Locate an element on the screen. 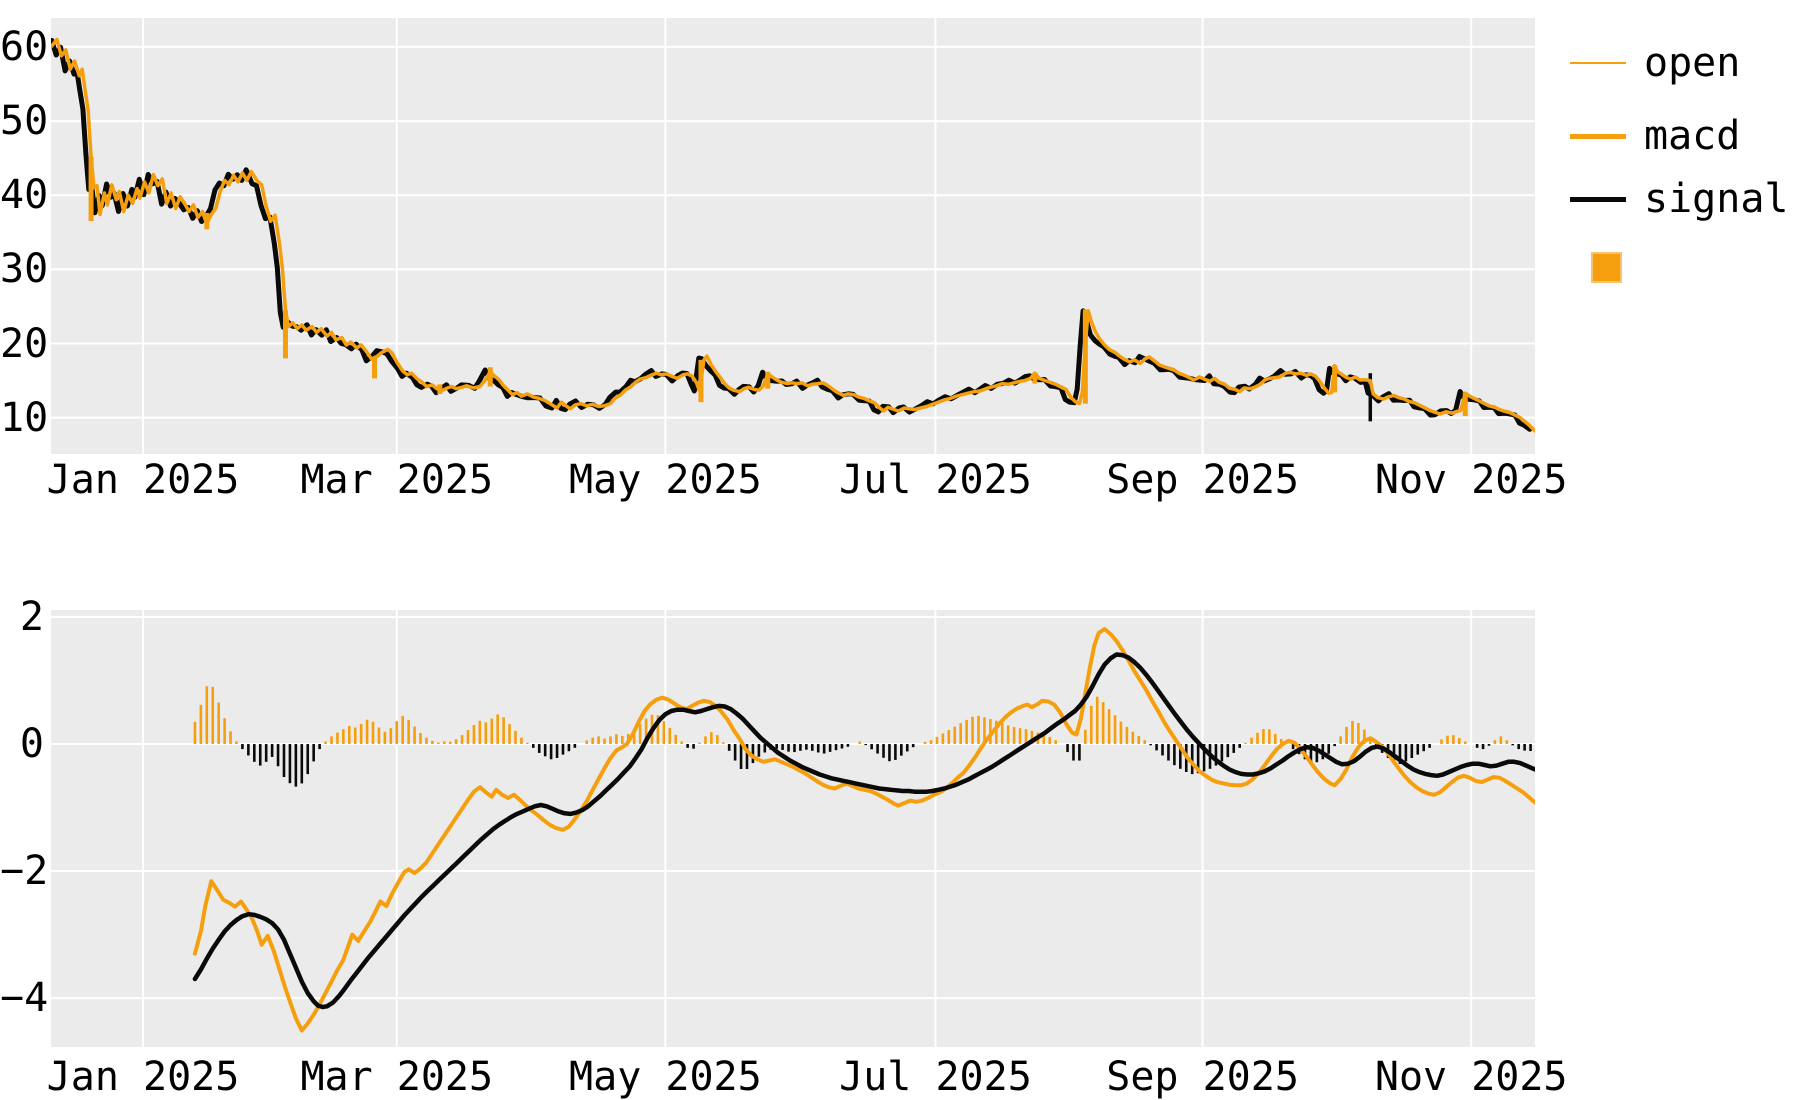 The width and height of the screenshot is (1800, 1100). macd-x-tick-label: Jul 2025 is located at coordinates (935, 1077).